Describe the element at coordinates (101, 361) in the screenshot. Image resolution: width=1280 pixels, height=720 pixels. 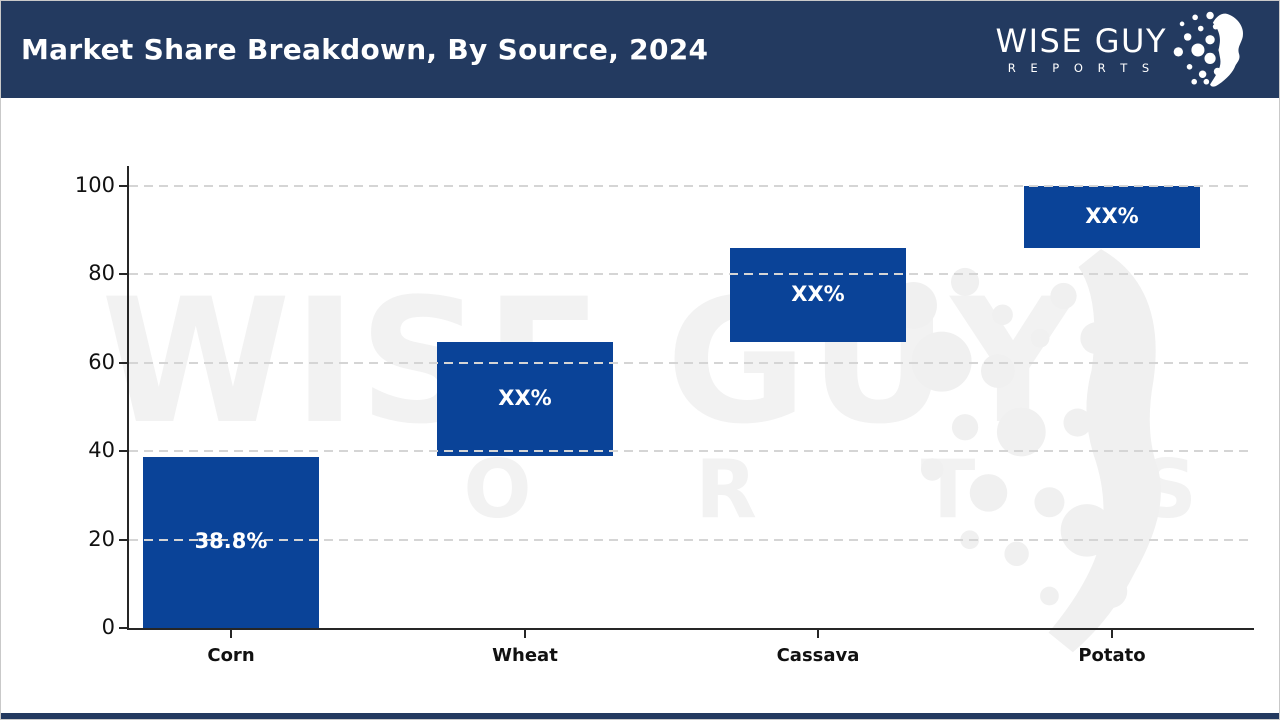
I see `y-tick-label-60: 60` at that location.